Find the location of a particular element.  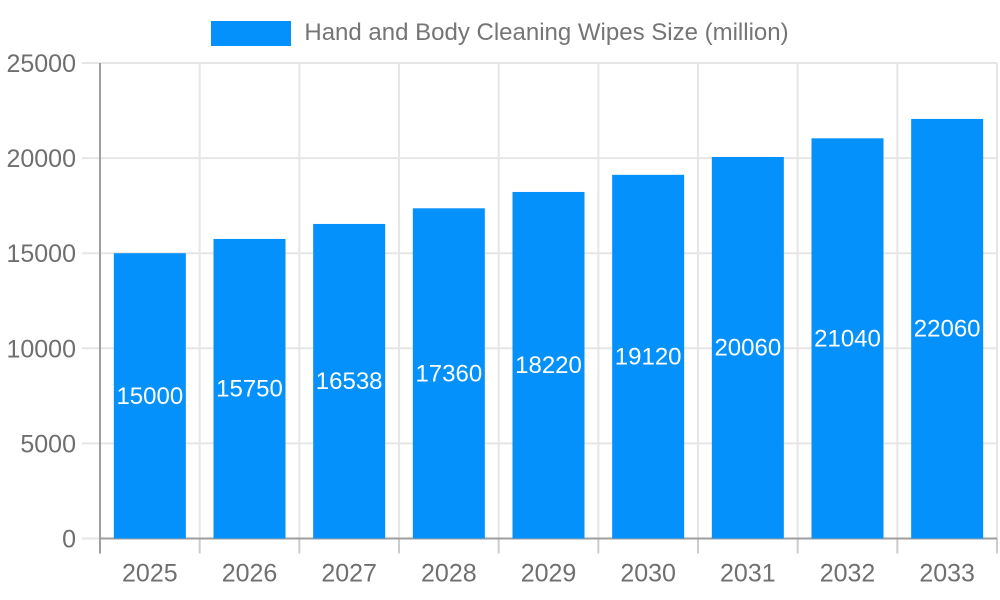

bar-value-label-2032: 21040 is located at coordinates (847, 338).